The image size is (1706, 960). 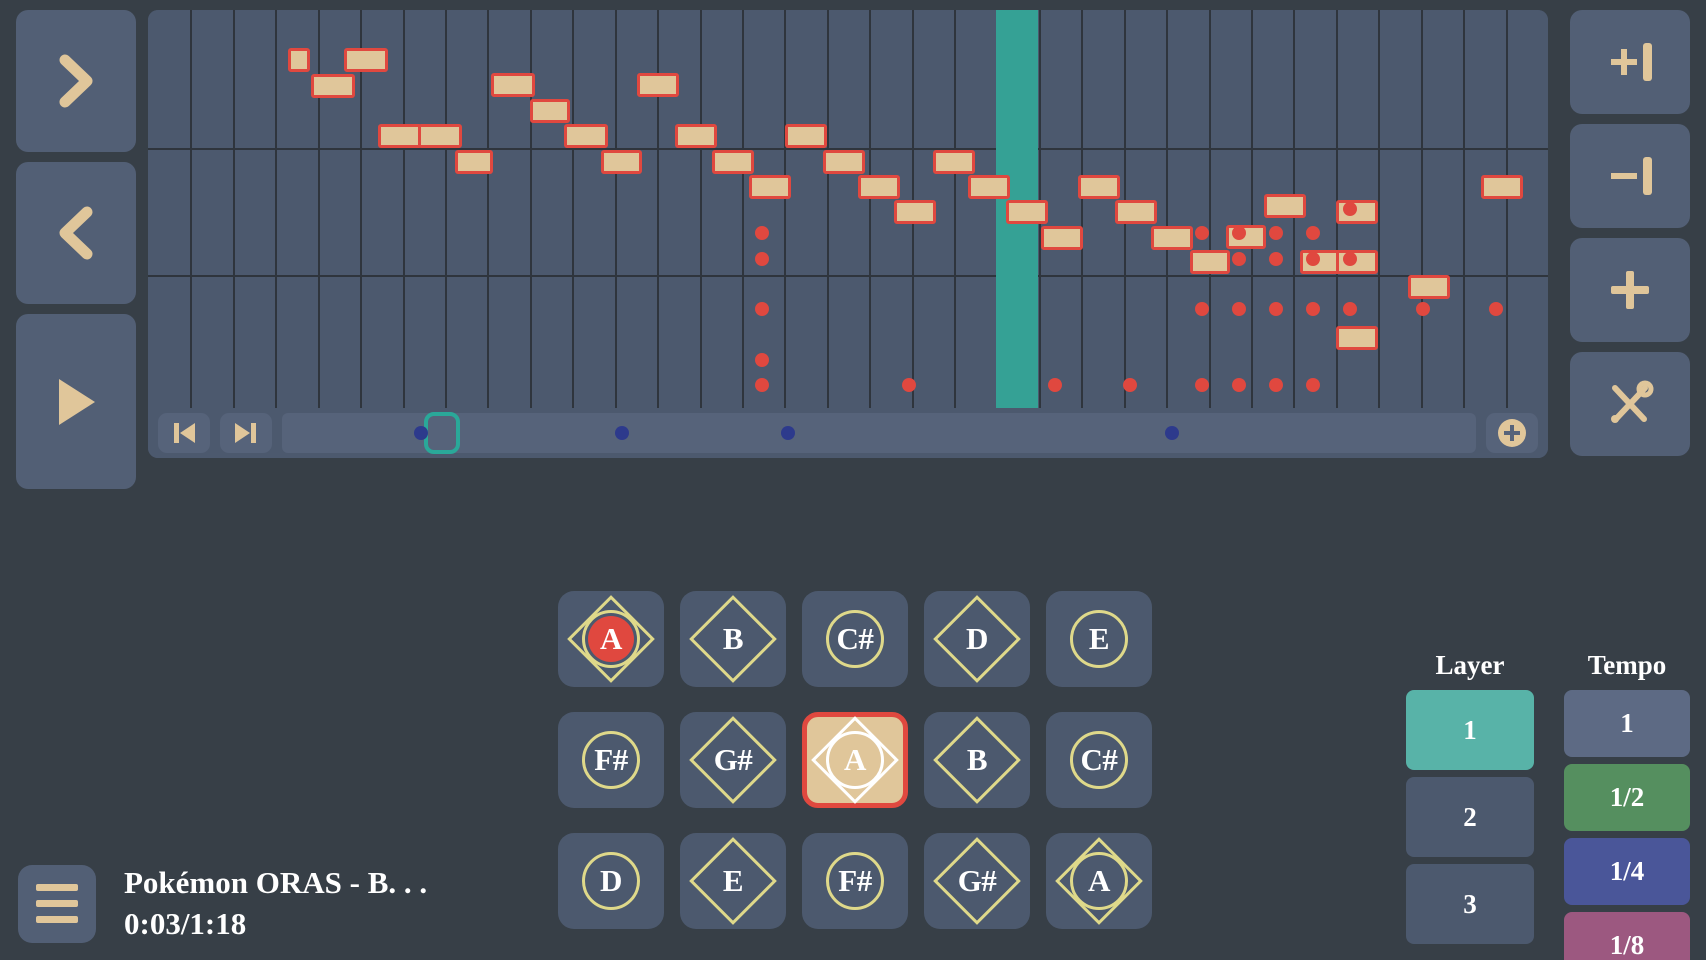 I want to click on page-cursor, so click(x=442, y=433).